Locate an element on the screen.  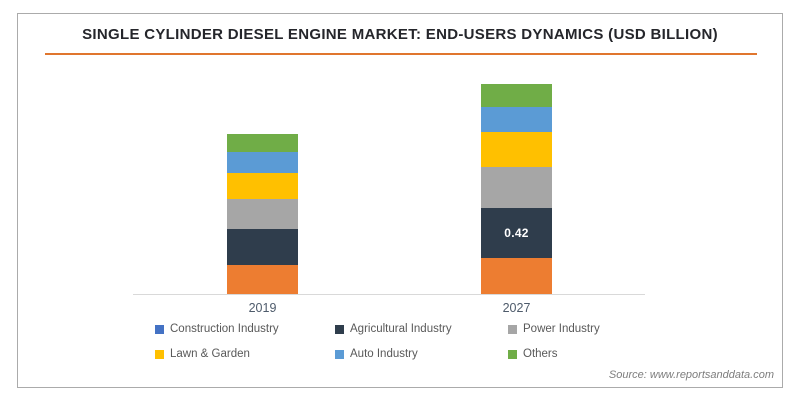
bar-segment-construction-industry-2027 is located at coordinates (516, 276).